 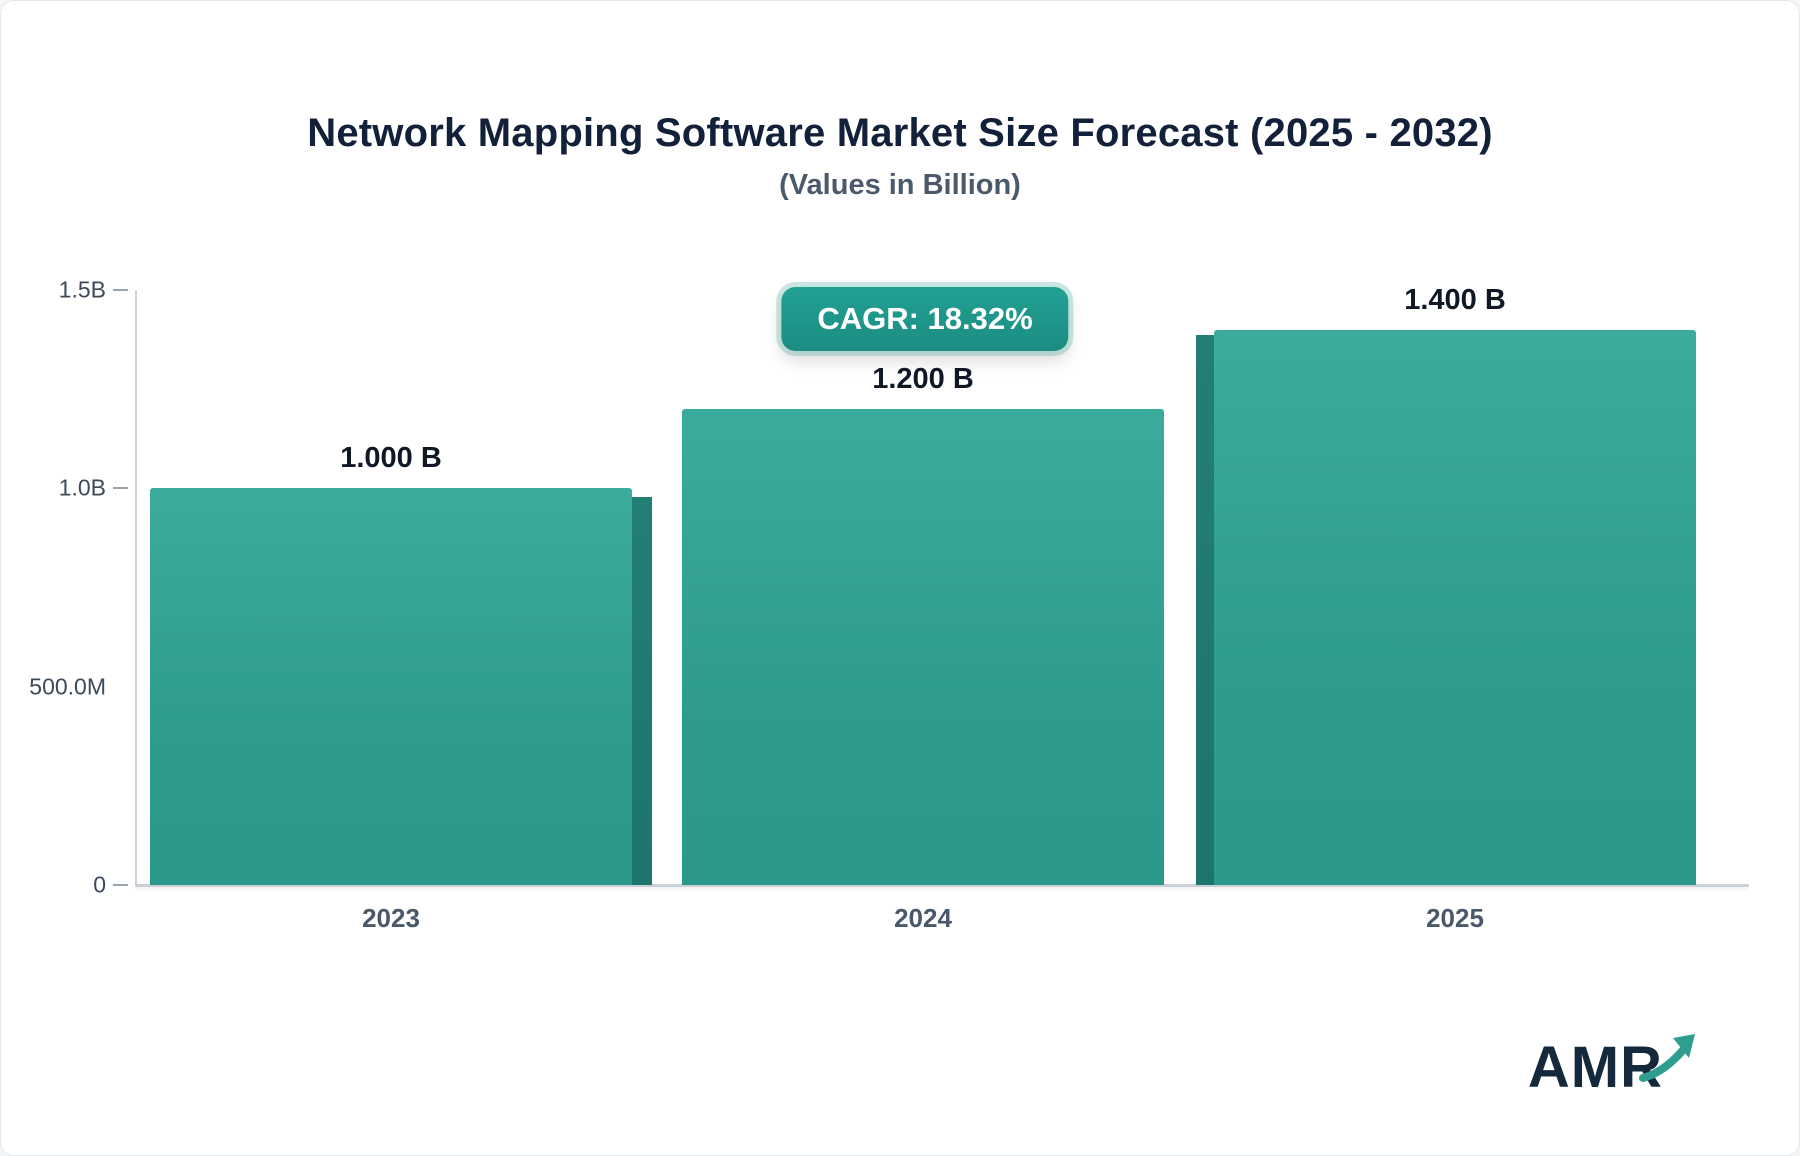 I want to click on bar-value-label: 1.000 B, so click(x=391, y=458).